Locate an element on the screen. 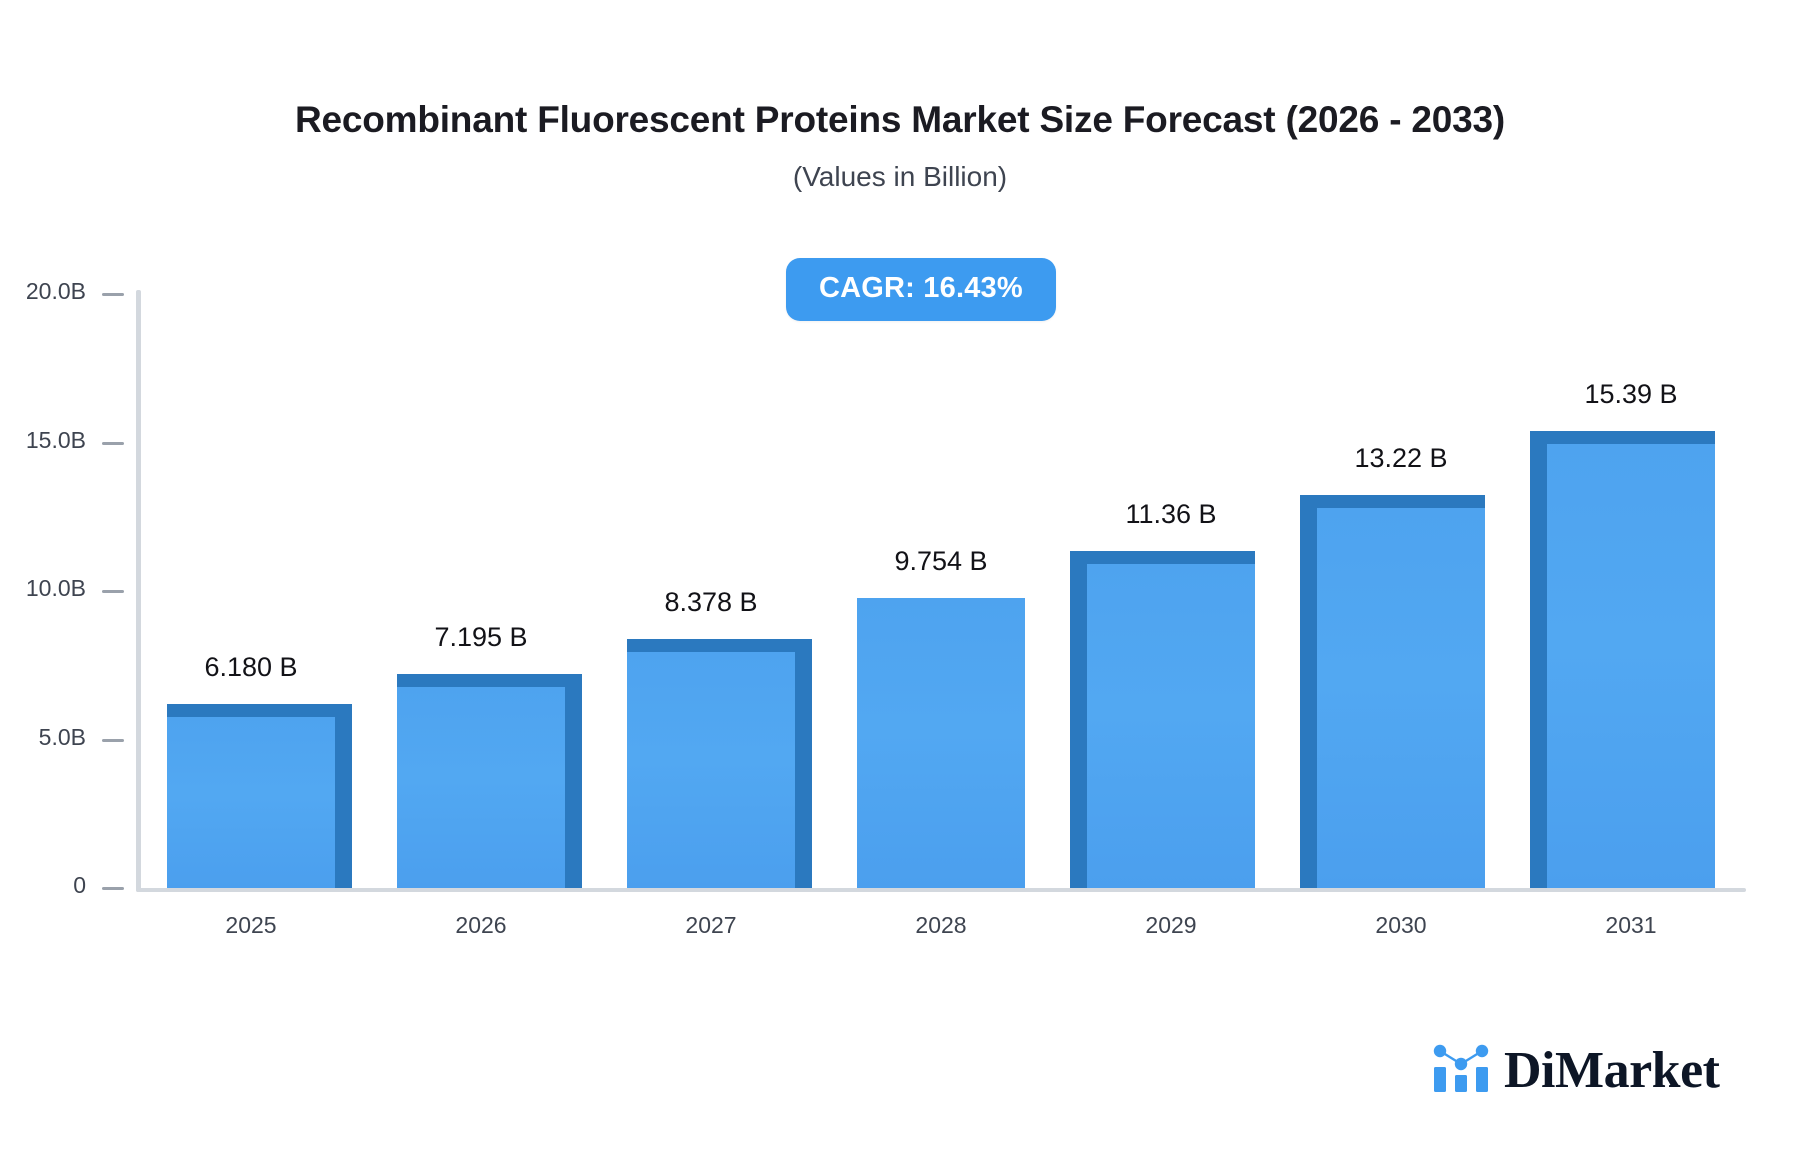  bar-2027 is located at coordinates (719, 763).